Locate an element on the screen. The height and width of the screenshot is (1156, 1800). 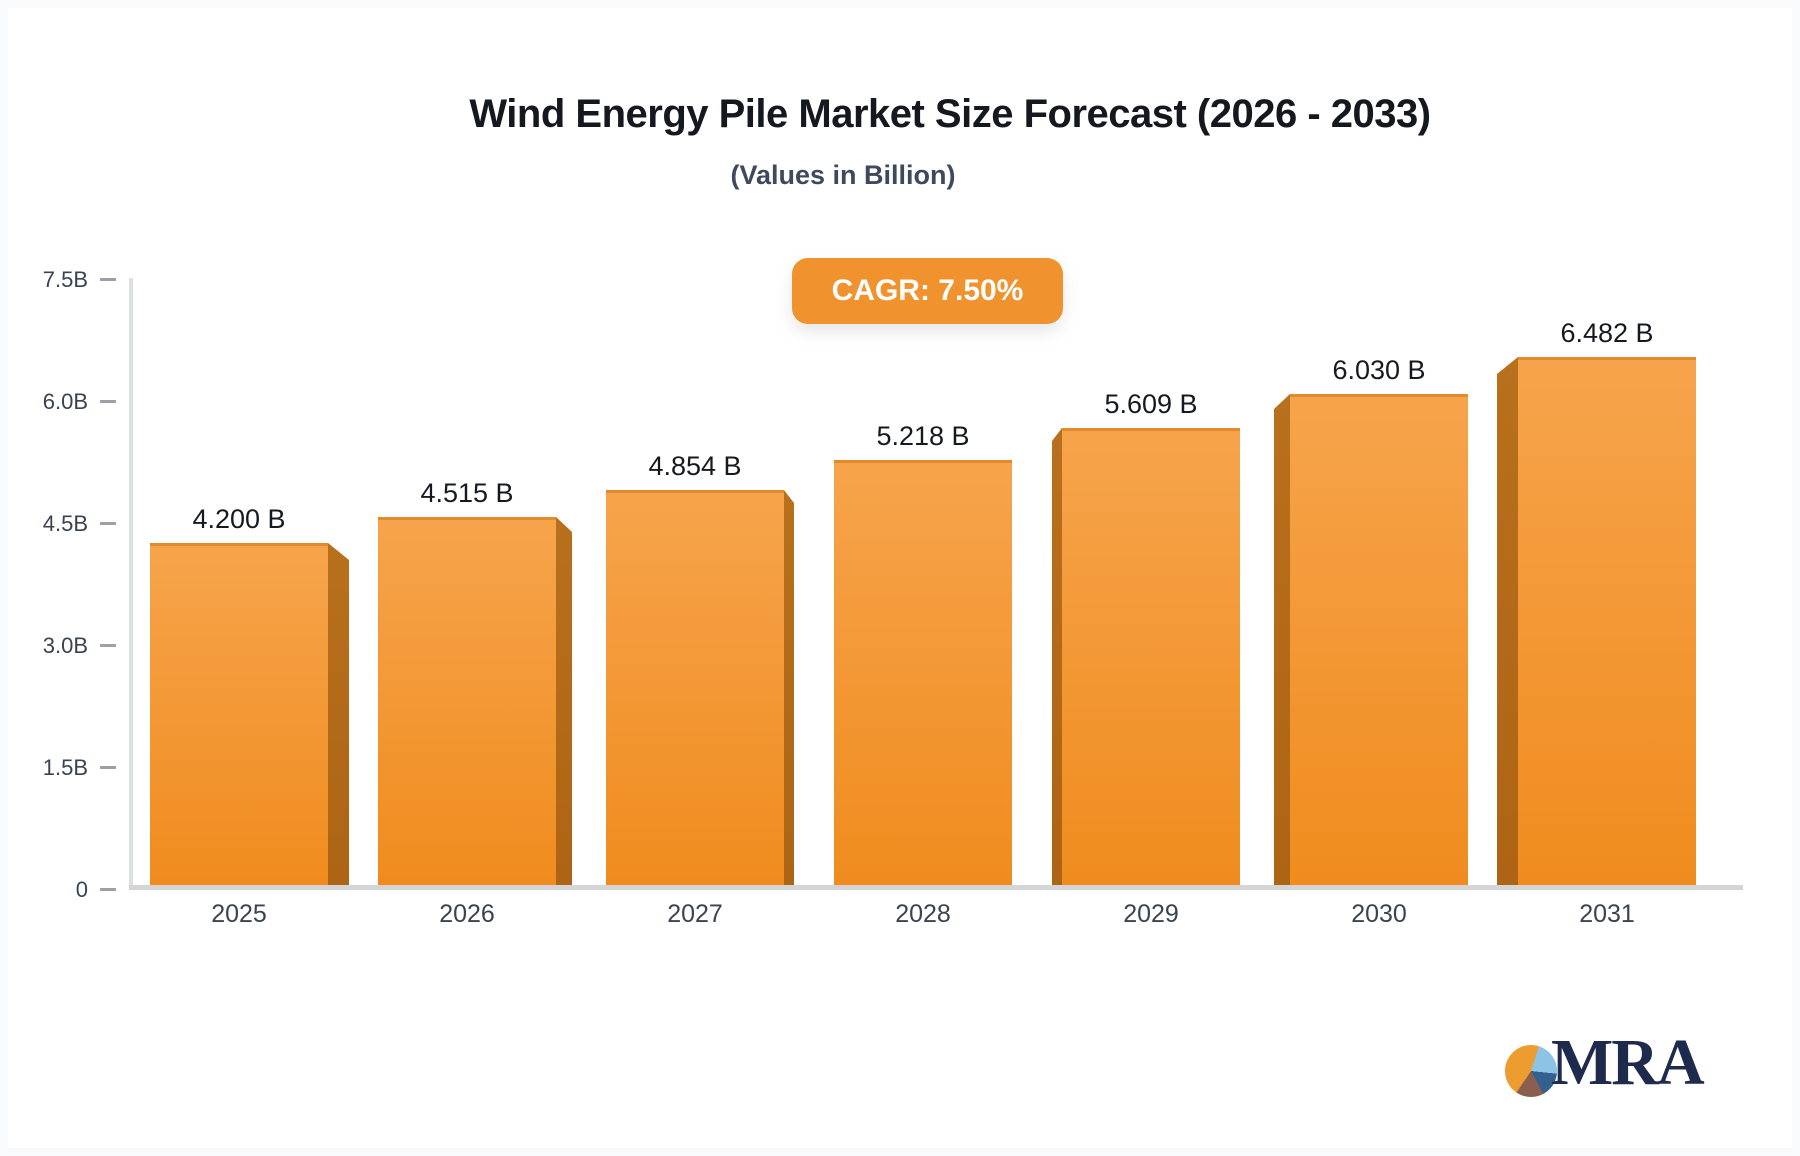
bar-2030 is located at coordinates (1379, 639).